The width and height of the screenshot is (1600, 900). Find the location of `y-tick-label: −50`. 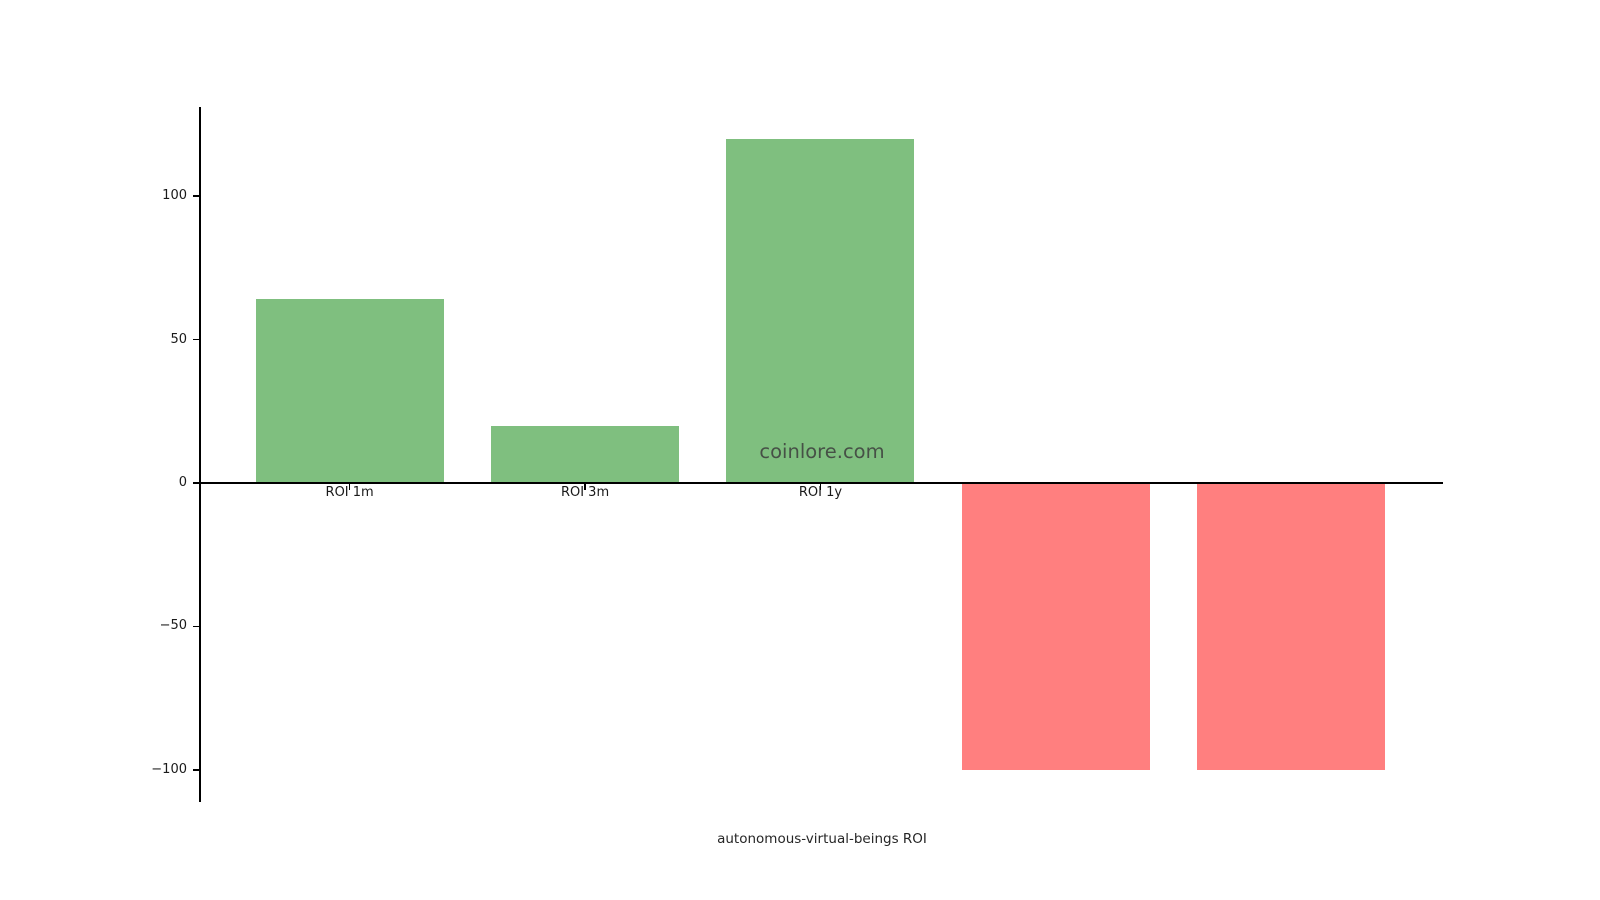

y-tick-label: −50 is located at coordinates (173, 626).